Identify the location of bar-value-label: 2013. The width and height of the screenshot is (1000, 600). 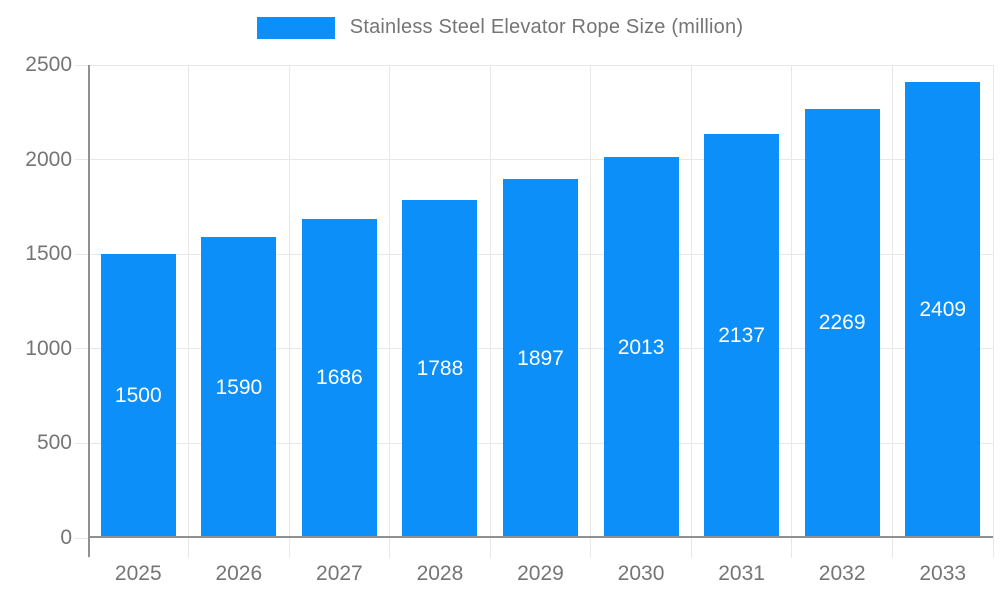
(641, 347).